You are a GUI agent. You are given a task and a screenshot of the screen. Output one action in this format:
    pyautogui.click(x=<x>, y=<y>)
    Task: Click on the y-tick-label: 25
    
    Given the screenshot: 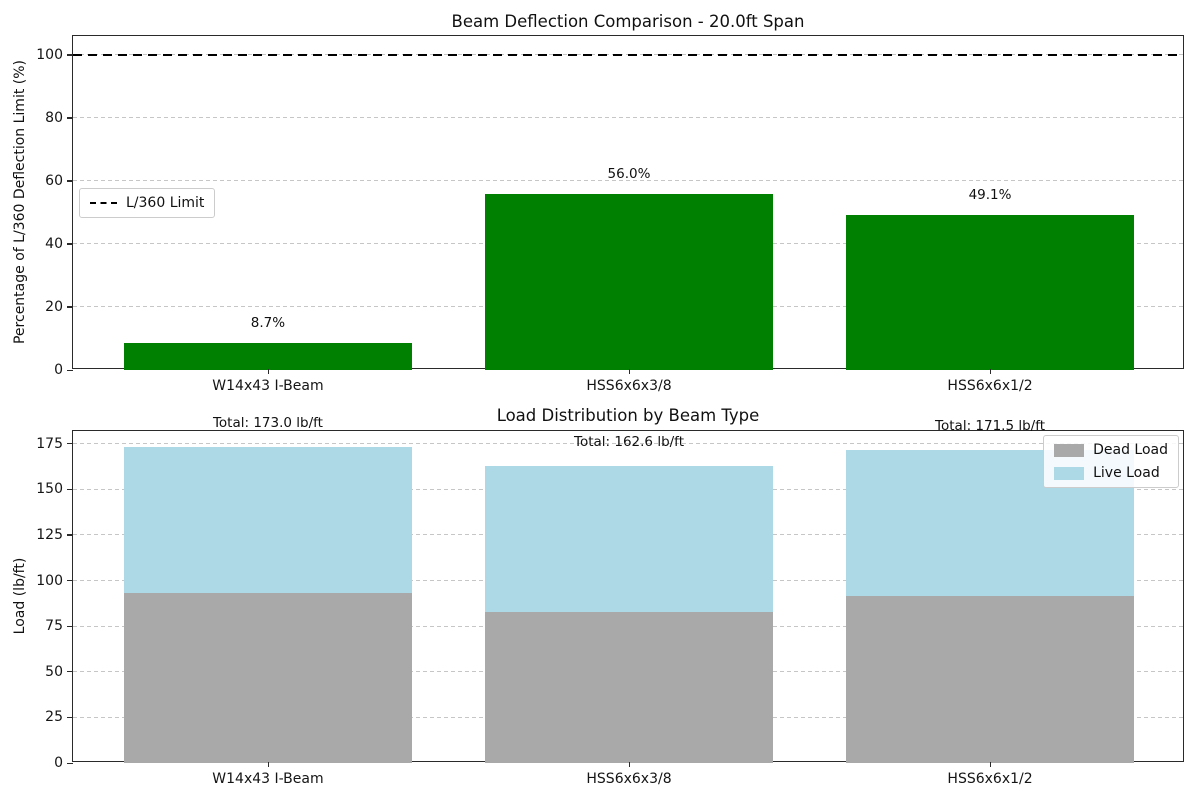 What is the action you would take?
    pyautogui.click(x=54, y=717)
    